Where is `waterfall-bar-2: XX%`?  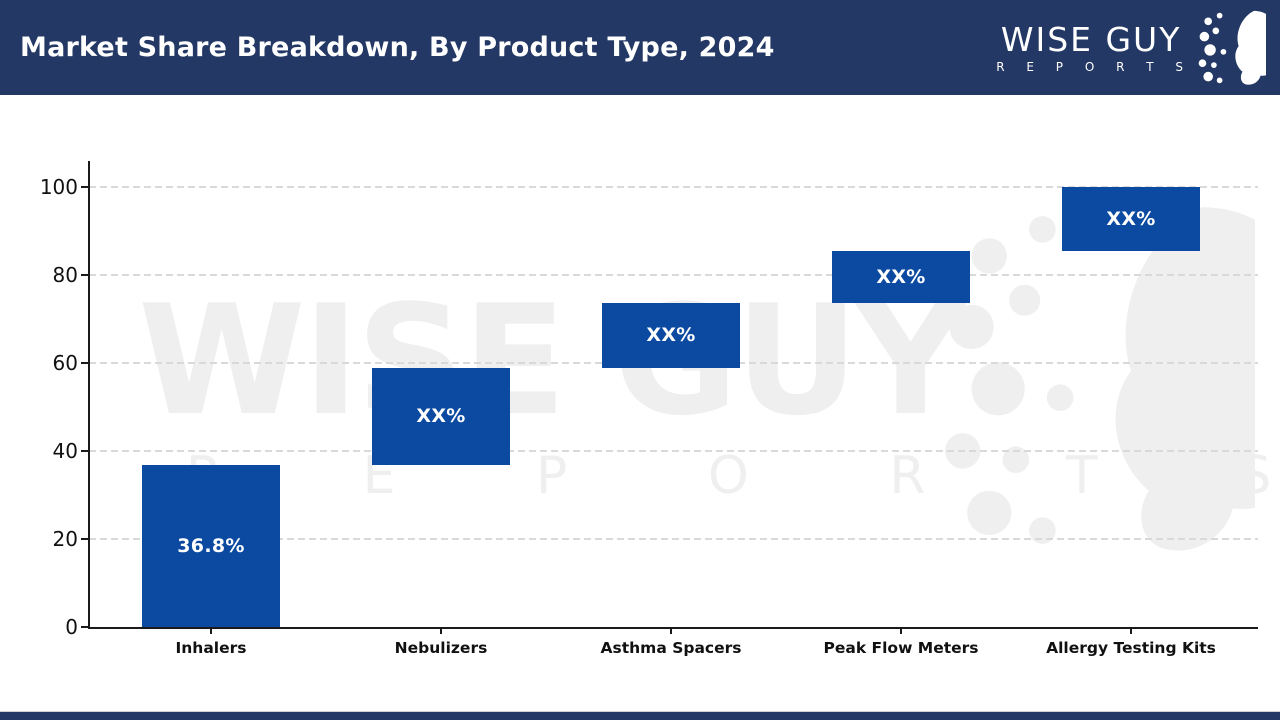
waterfall-bar-2: XX% is located at coordinates (441, 416).